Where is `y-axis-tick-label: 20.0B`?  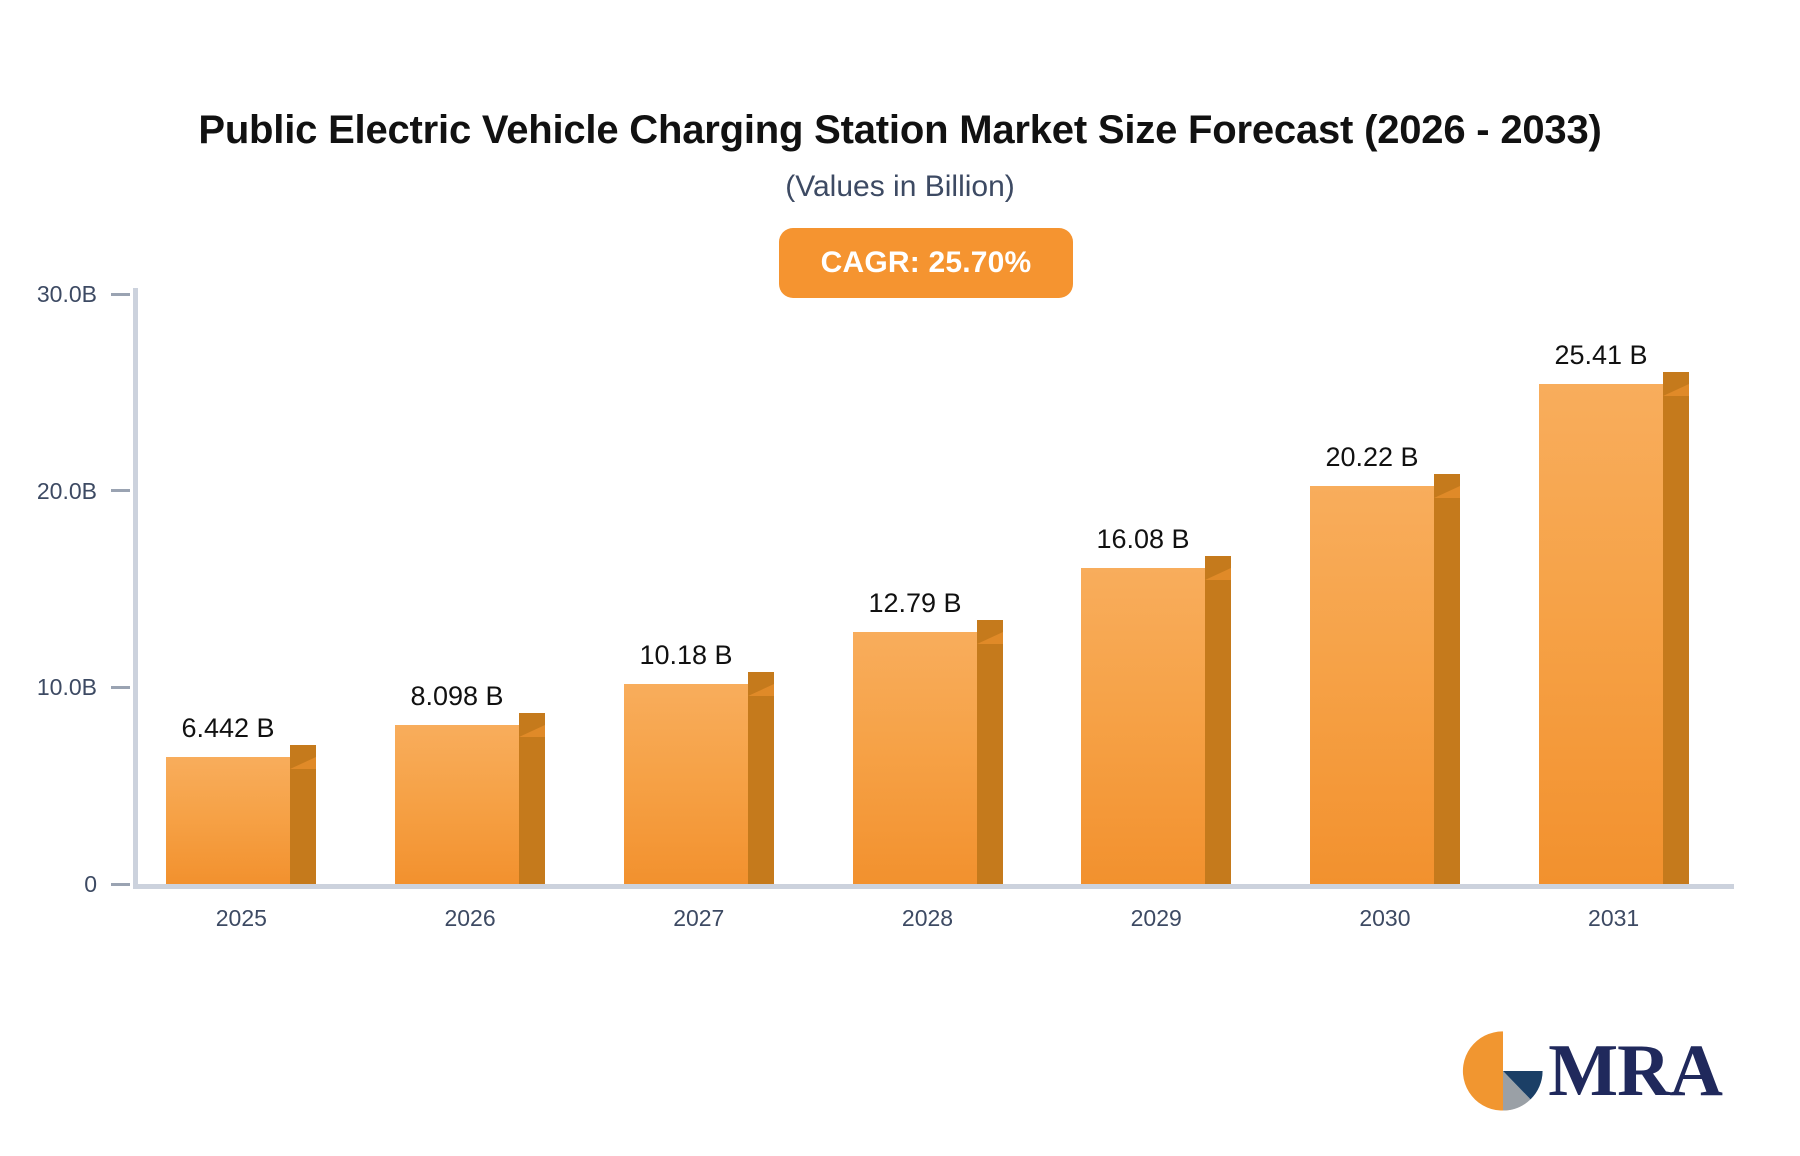
y-axis-tick-label: 20.0B is located at coordinates (66, 490).